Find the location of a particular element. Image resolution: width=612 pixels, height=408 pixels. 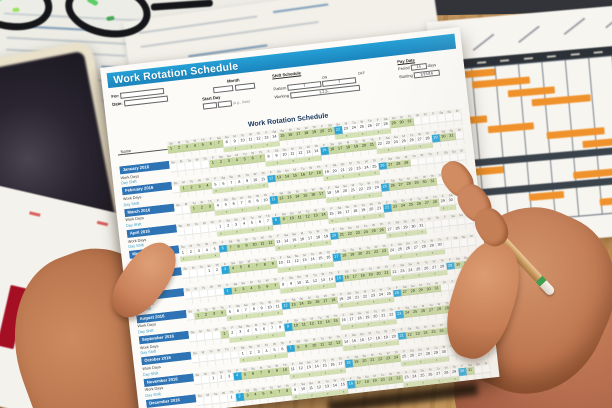

working-label: Working is located at coordinates (282, 95).